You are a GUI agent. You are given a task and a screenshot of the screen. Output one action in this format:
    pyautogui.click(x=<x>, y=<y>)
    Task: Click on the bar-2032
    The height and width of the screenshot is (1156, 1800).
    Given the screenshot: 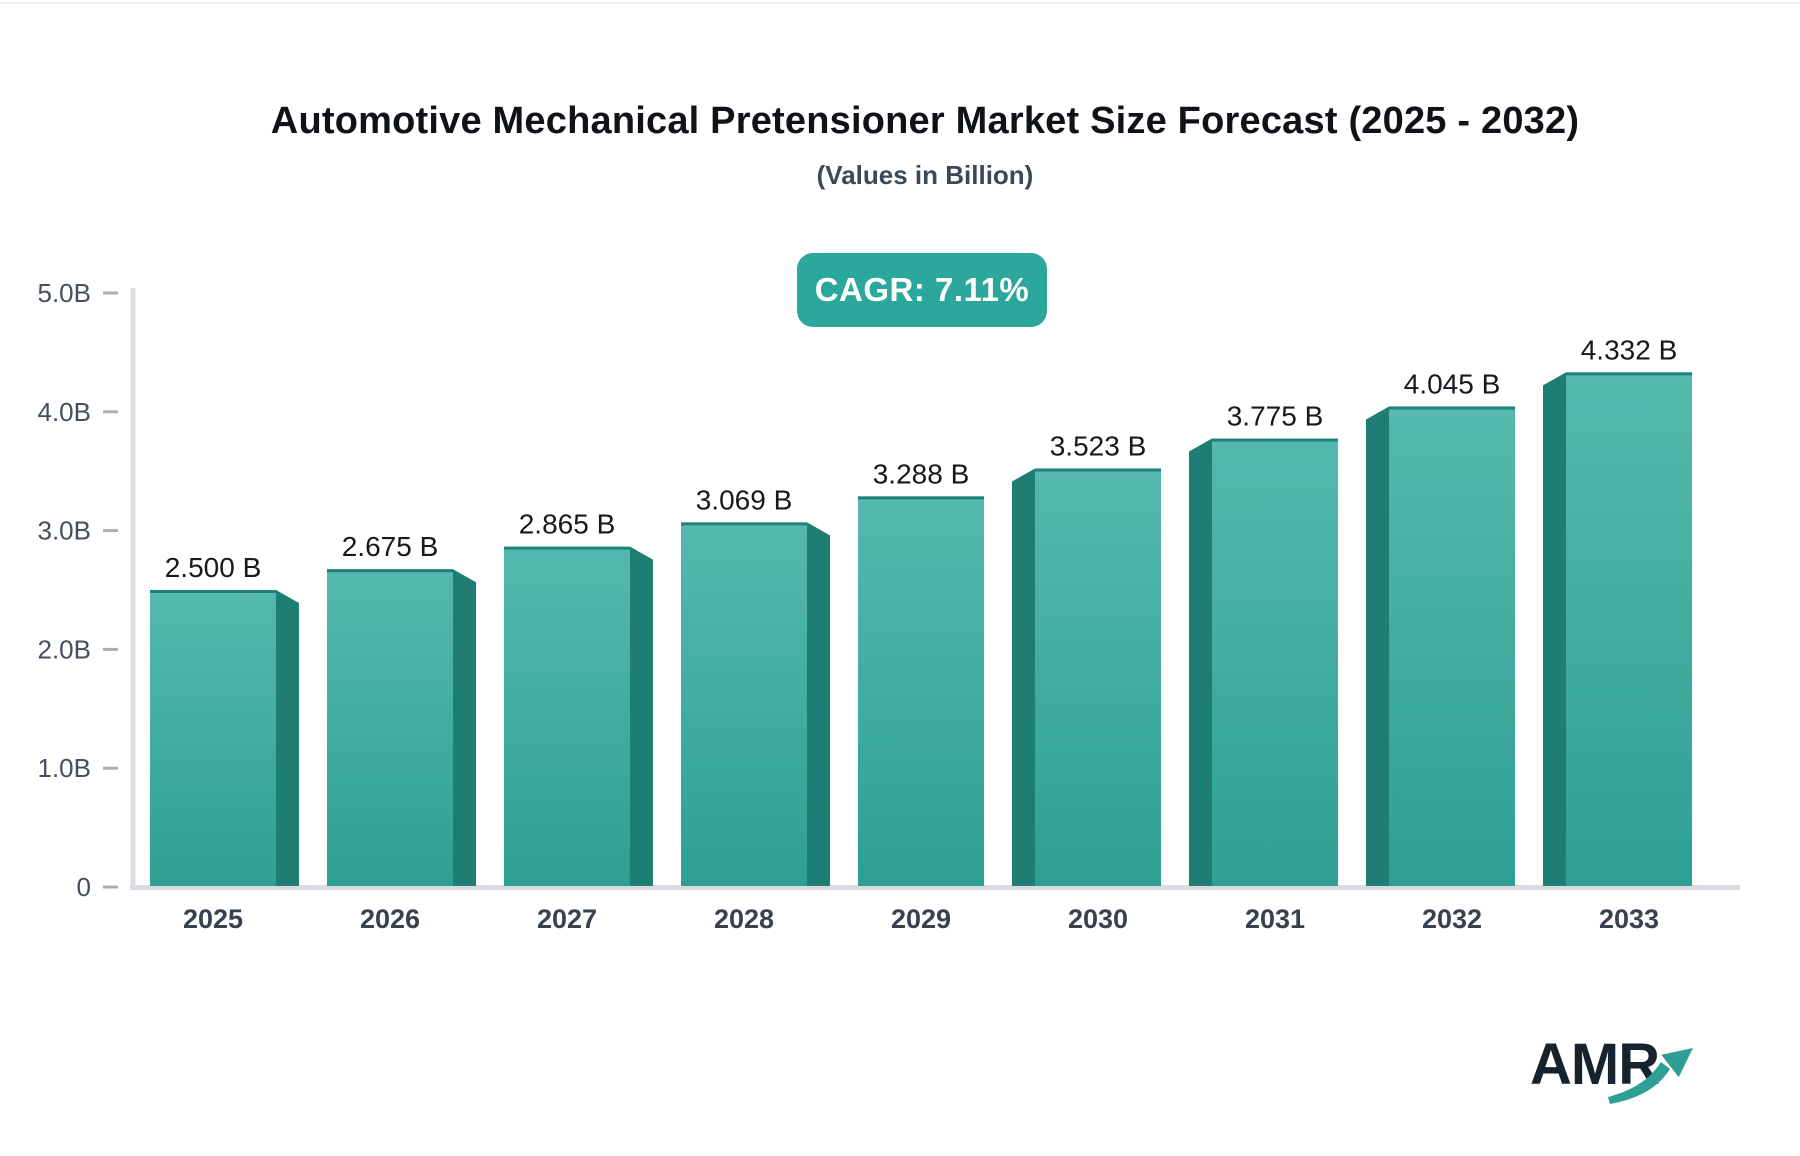 What is the action you would take?
    pyautogui.click(x=1452, y=646)
    